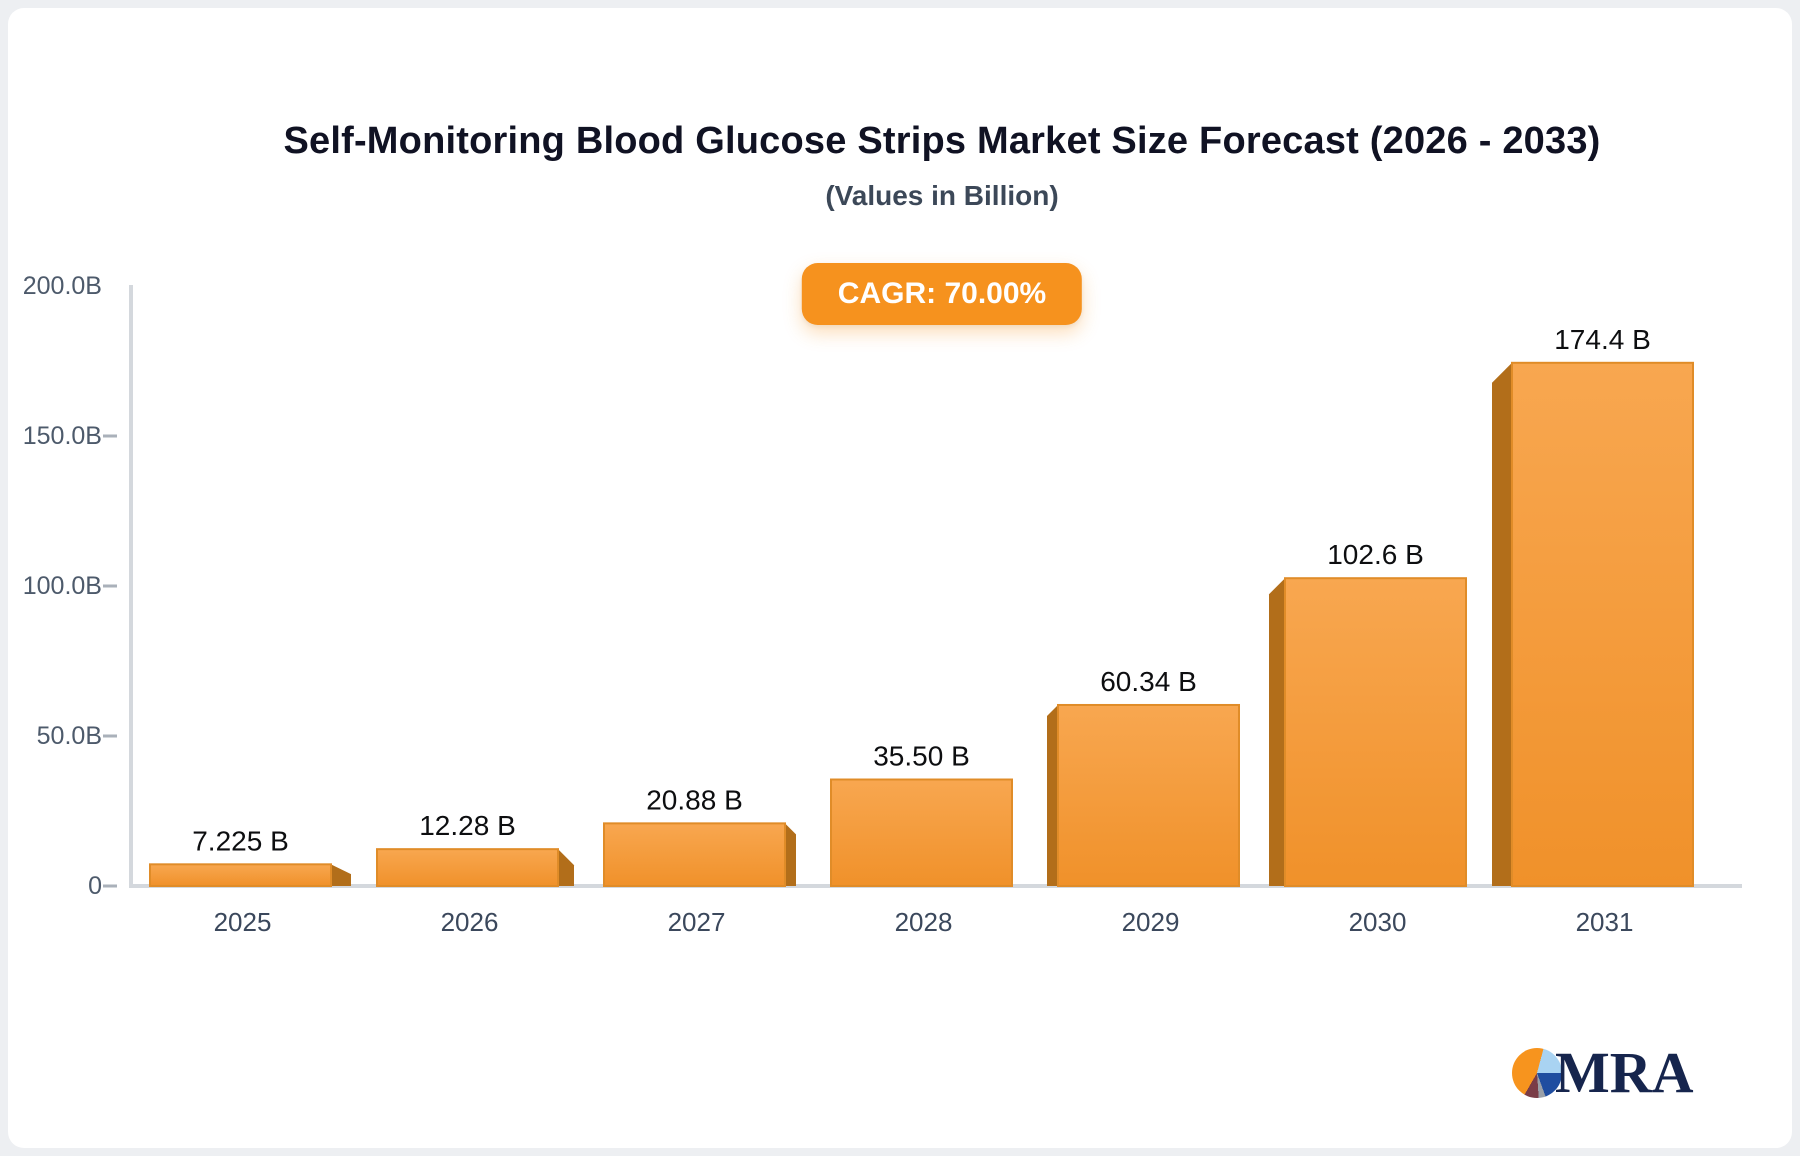  Describe the element at coordinates (942, 294) in the screenshot. I see `cagr-badge: CAGR: 70.00%` at that location.